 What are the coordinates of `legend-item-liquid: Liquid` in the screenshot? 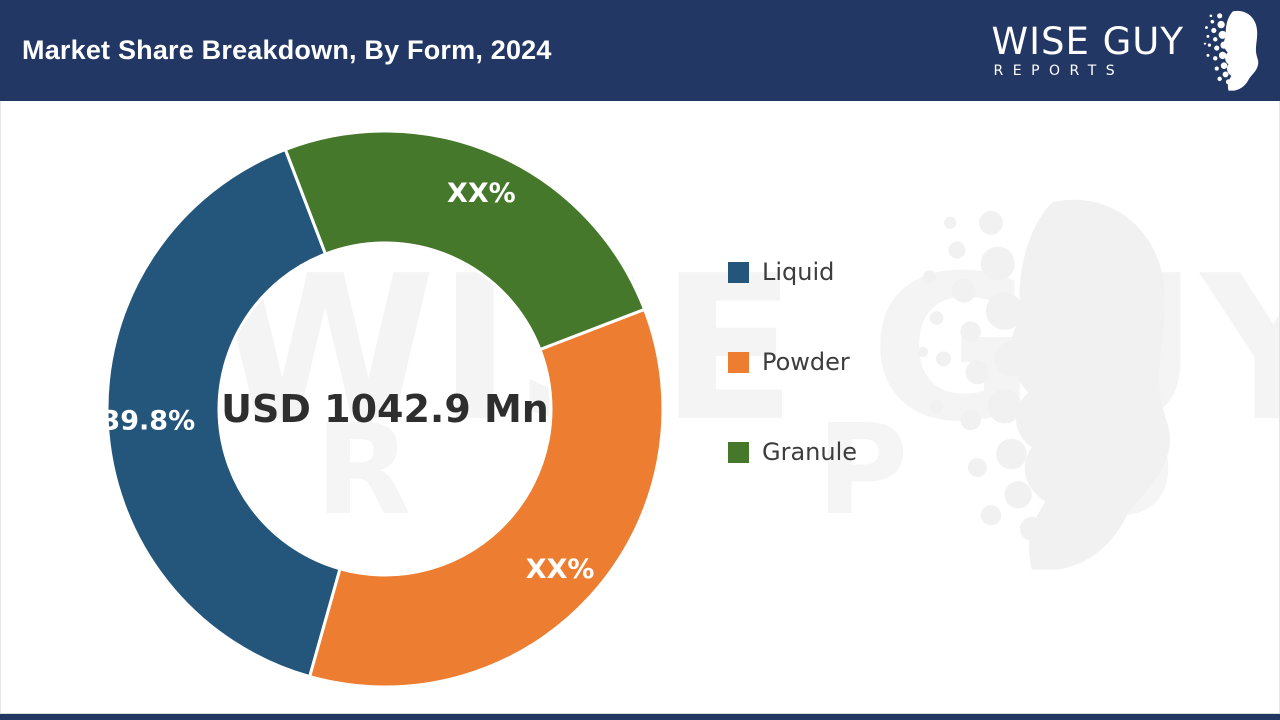 It's located at (792, 272).